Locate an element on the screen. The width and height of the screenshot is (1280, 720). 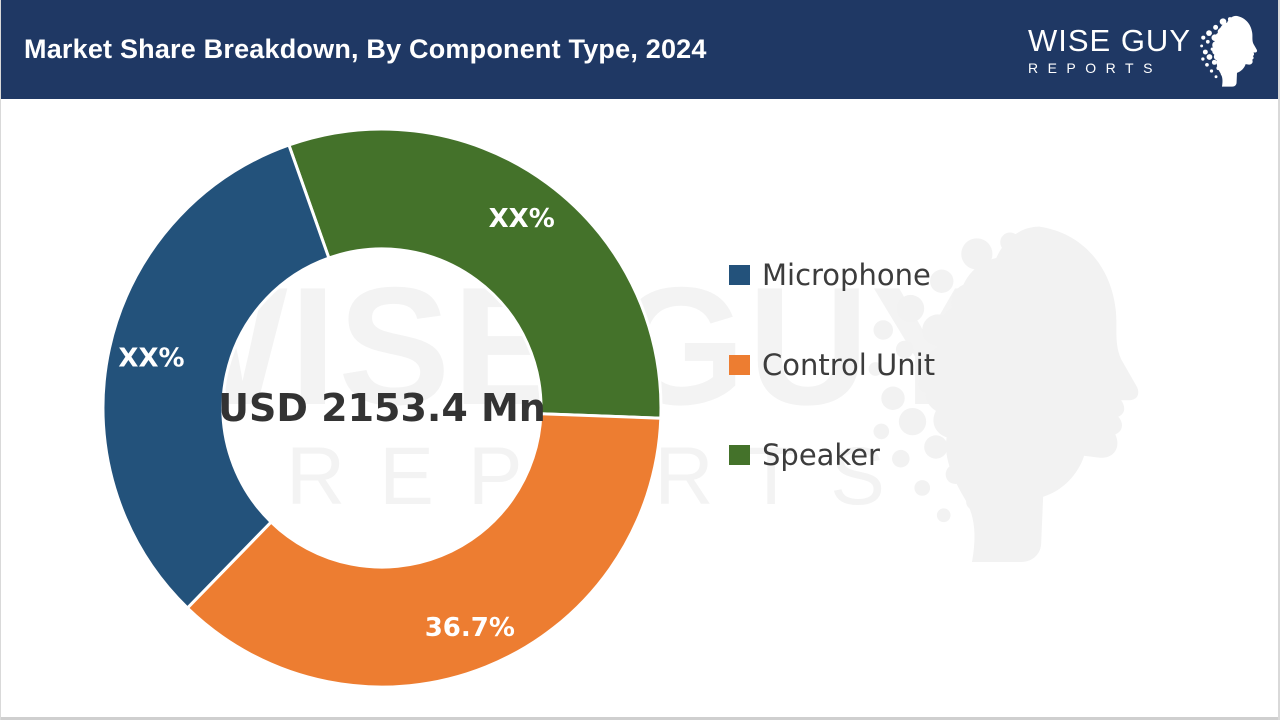
legend-item-microphone: Microphone is located at coordinates (832, 275).